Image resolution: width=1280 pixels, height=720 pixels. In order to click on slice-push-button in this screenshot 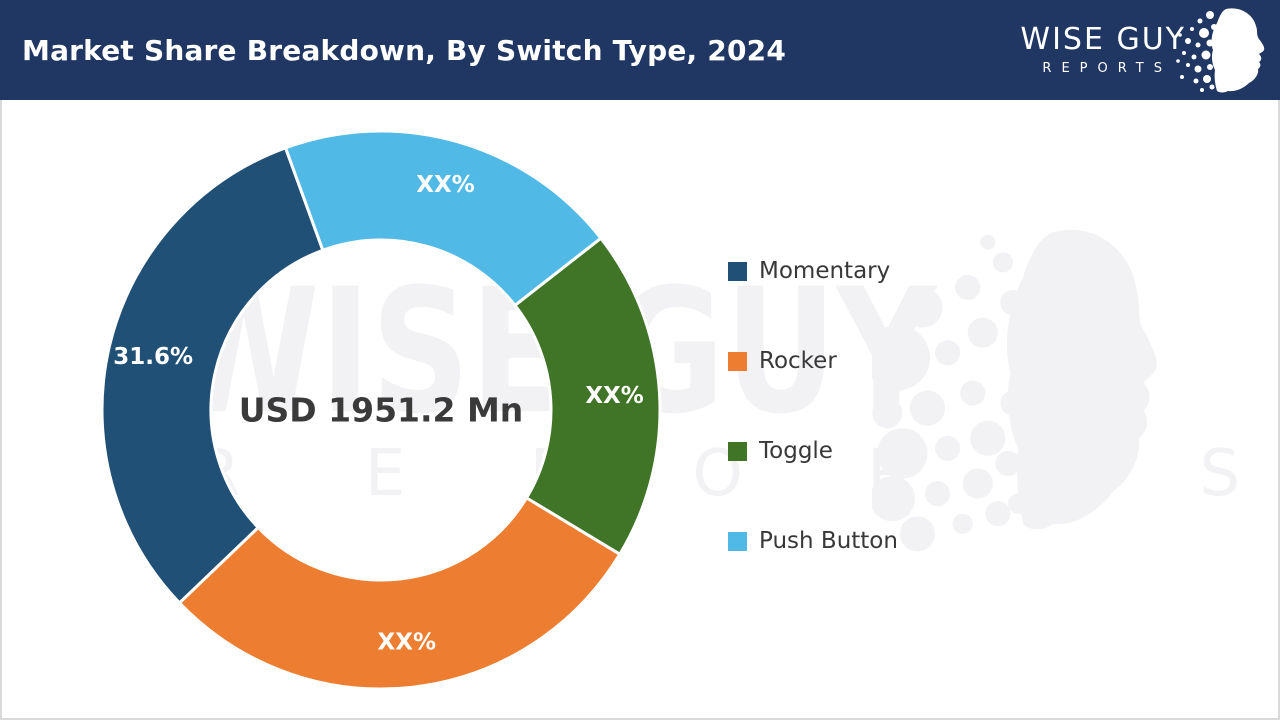, I will do `click(443, 218)`.